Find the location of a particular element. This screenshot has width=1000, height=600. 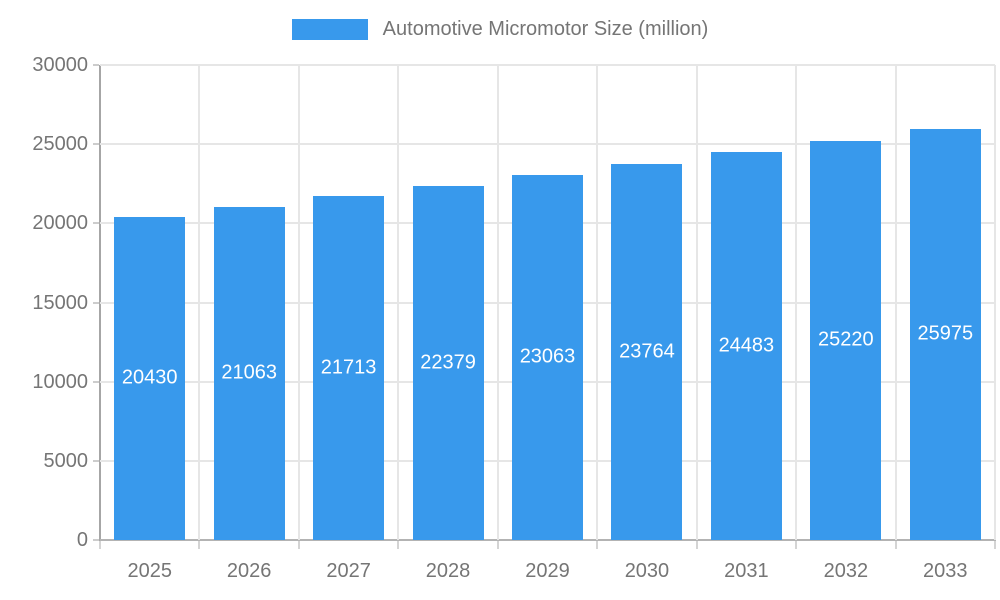

legend: Automotive Micromotor Size (million) is located at coordinates (500, 29).